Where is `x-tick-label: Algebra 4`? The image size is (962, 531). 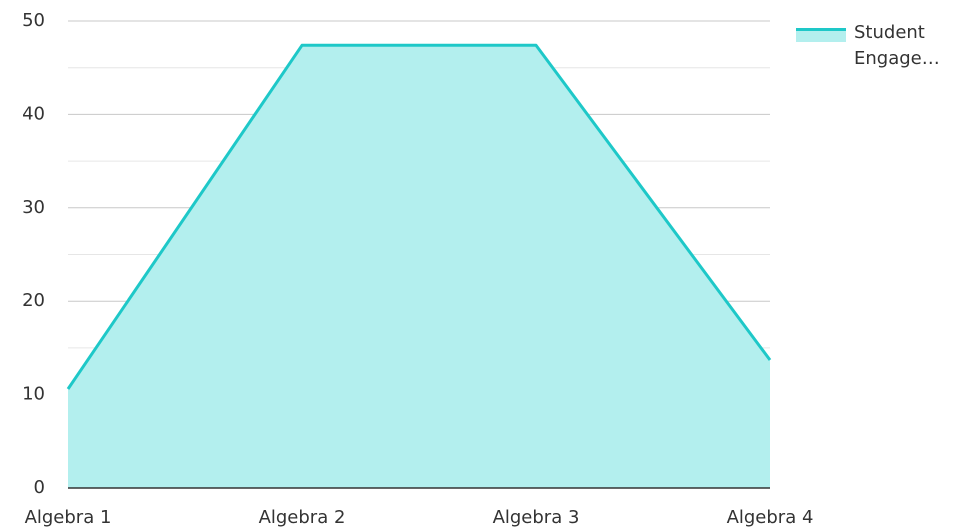
x-tick-label: Algebra 4 is located at coordinates (770, 517).